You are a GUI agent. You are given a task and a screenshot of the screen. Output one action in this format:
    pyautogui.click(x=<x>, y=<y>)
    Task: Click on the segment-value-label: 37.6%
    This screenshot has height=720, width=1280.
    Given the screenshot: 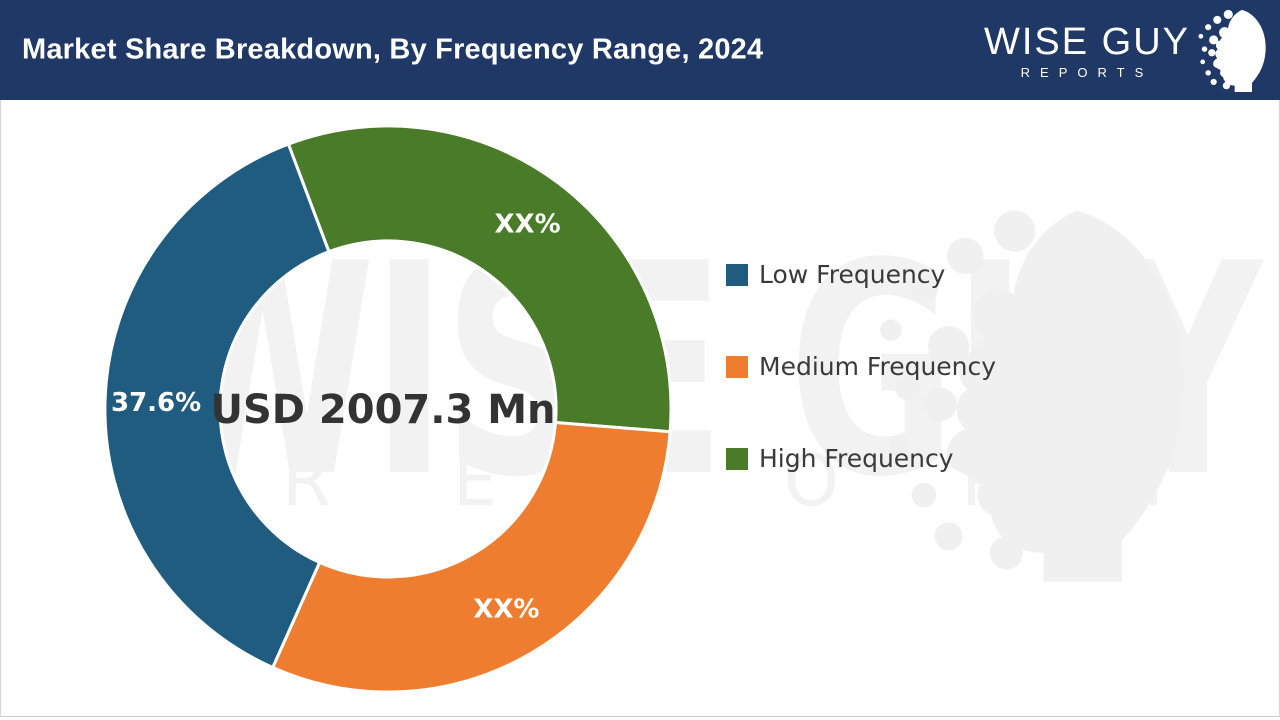 What is the action you would take?
    pyautogui.click(x=156, y=403)
    